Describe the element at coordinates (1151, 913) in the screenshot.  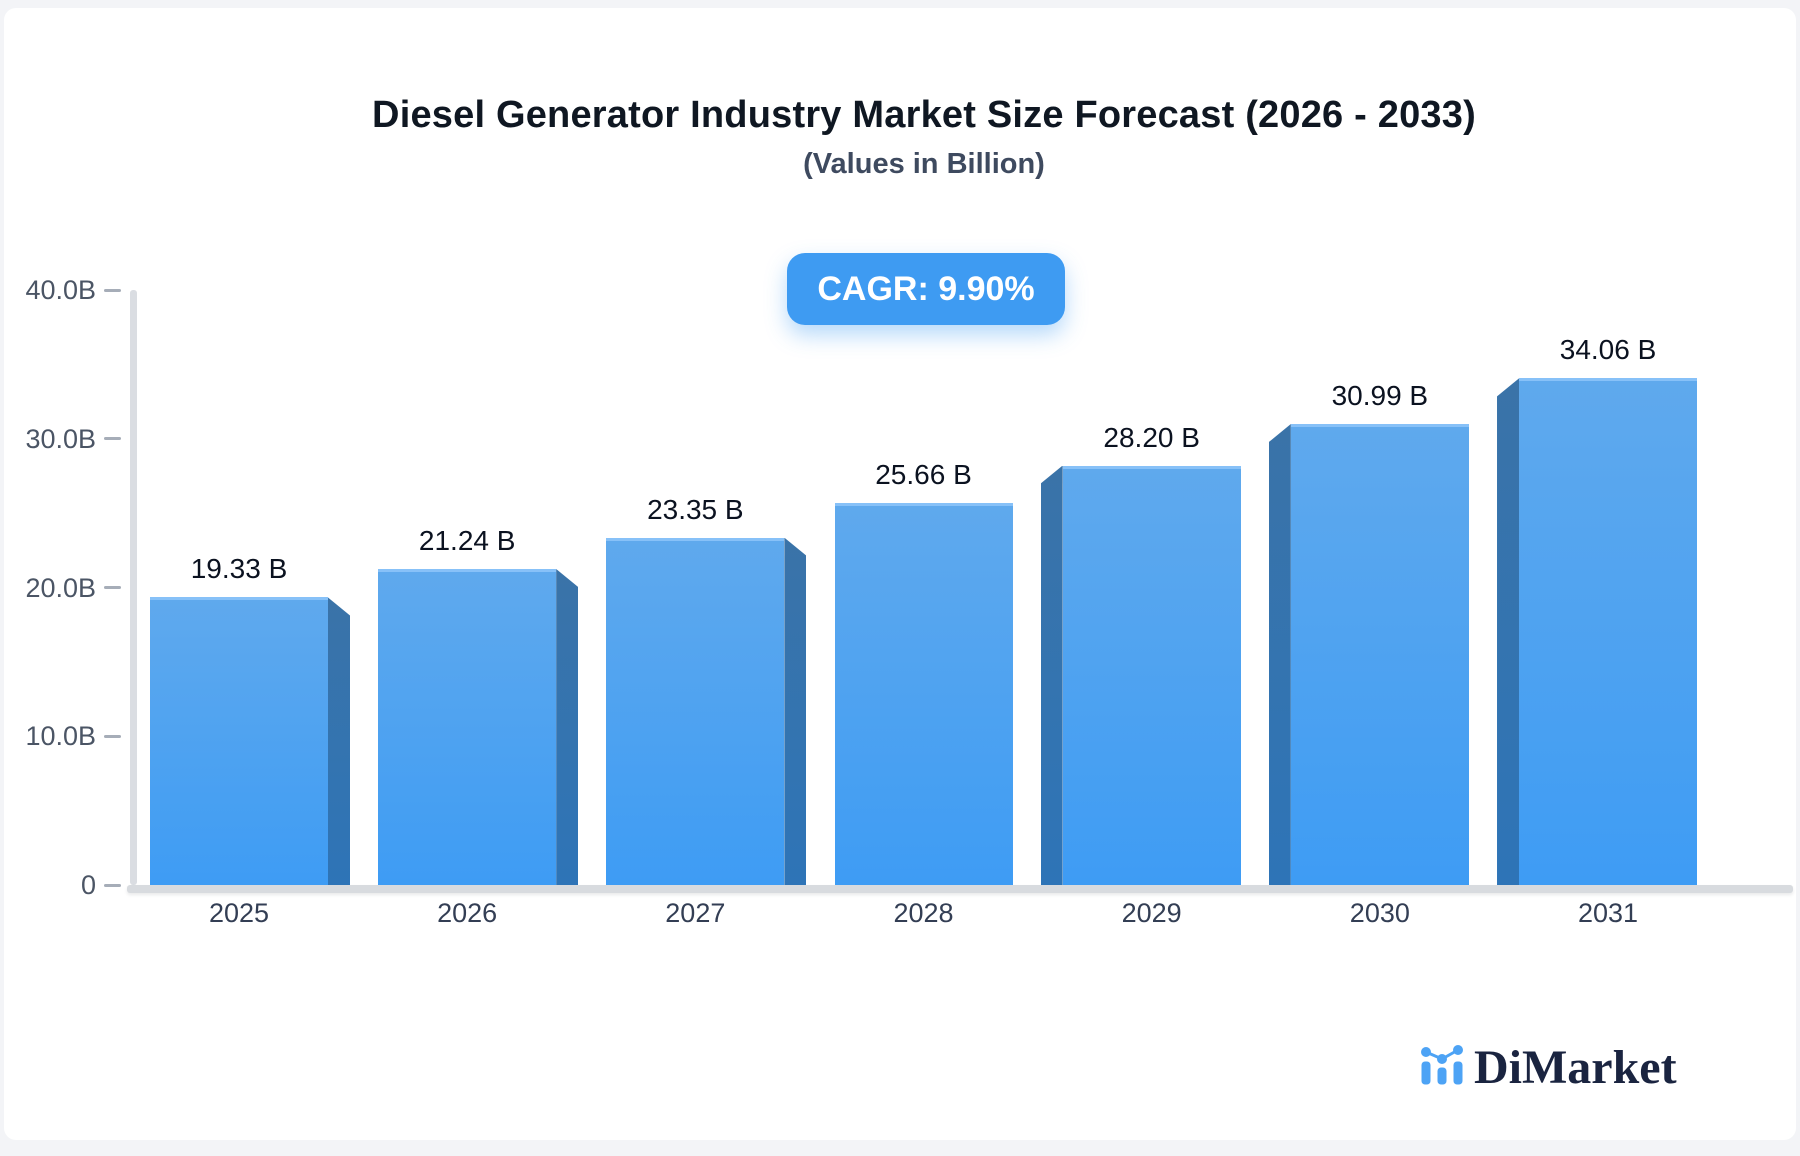
I see `x-axis-label: 2029` at that location.